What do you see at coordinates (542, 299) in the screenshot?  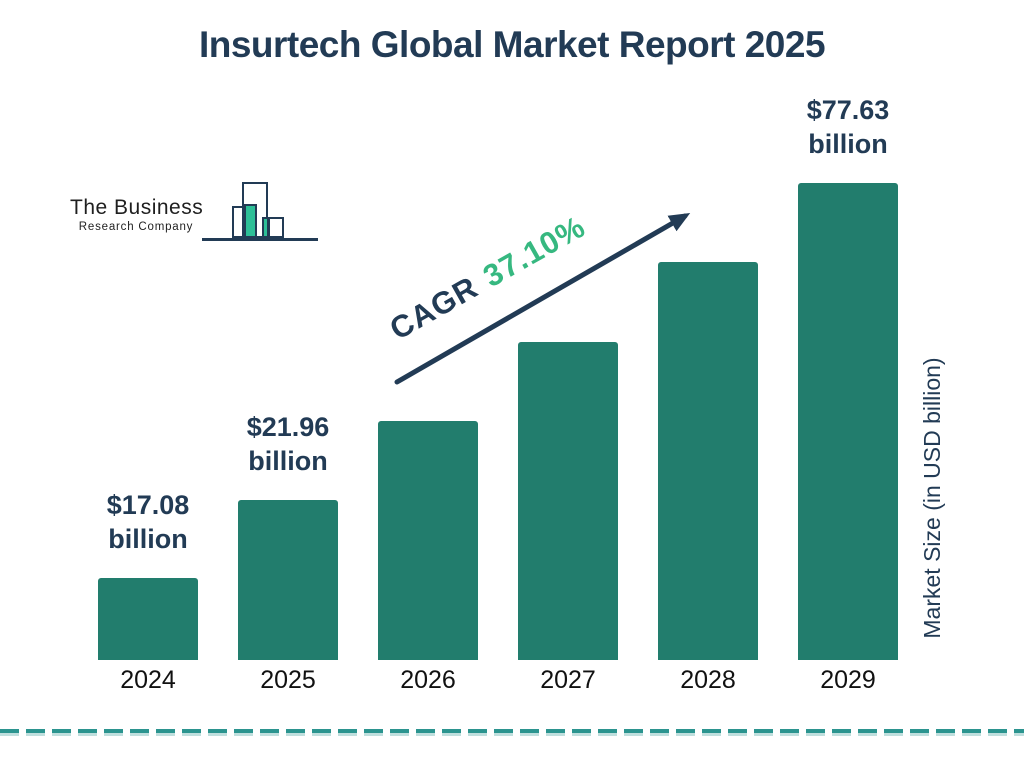 I see `growth-arrow-icon` at bounding box center [542, 299].